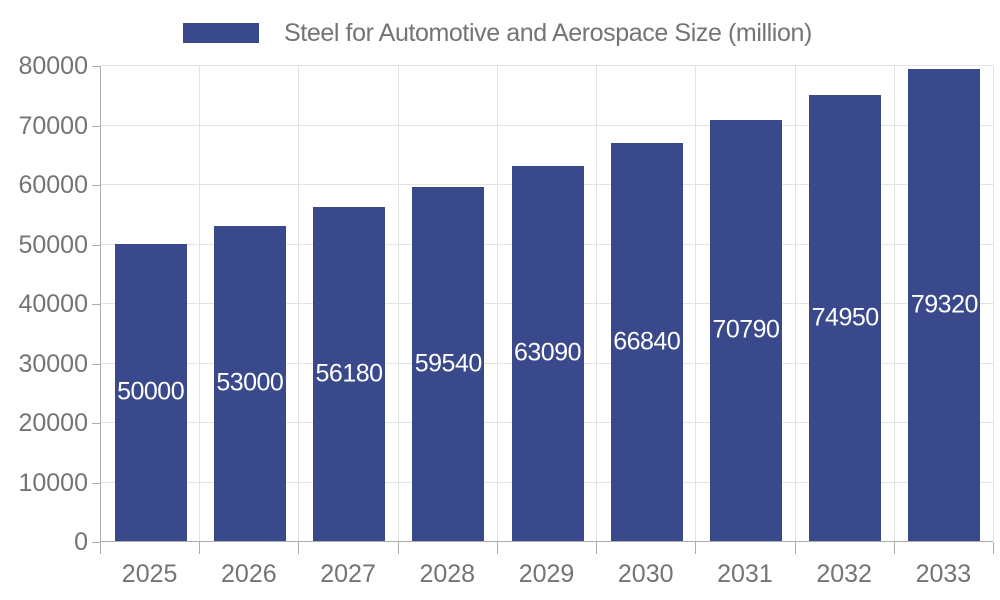 This screenshot has height=600, width=1000. I want to click on bar: 74950, so click(845, 318).